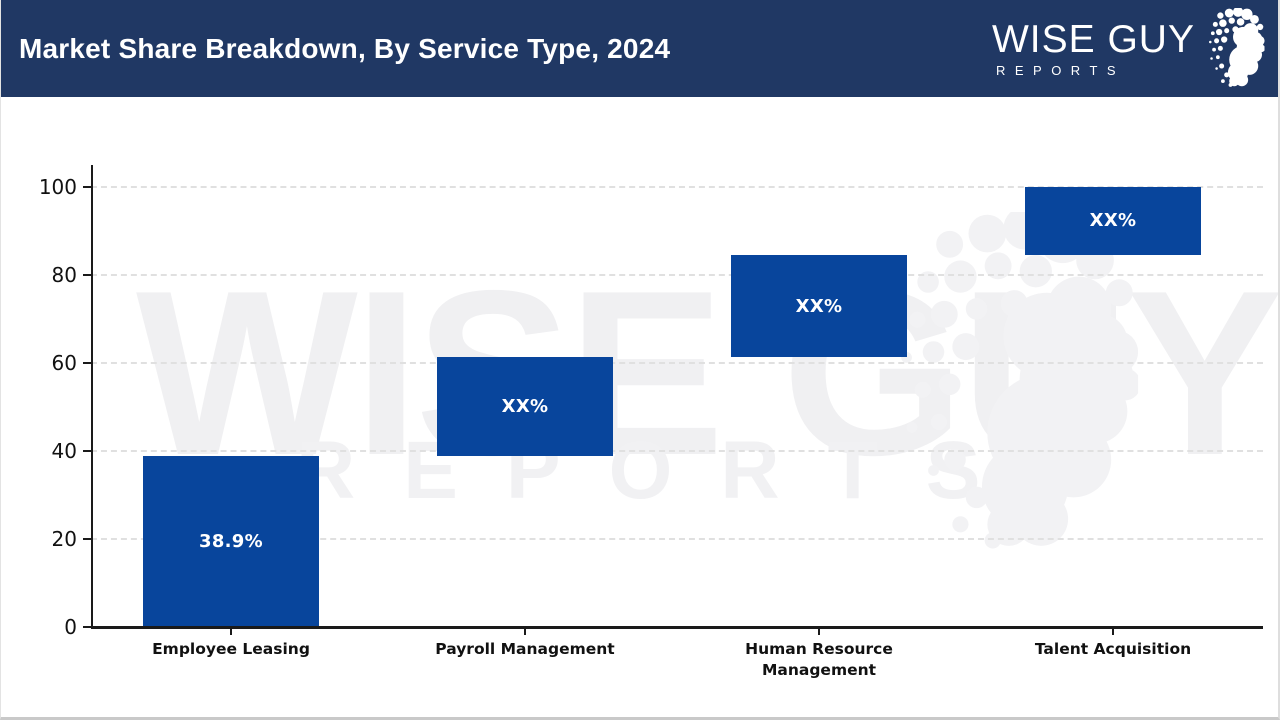 The width and height of the screenshot is (1280, 720). I want to click on y-axis-tick-label: 40, so click(64, 450).